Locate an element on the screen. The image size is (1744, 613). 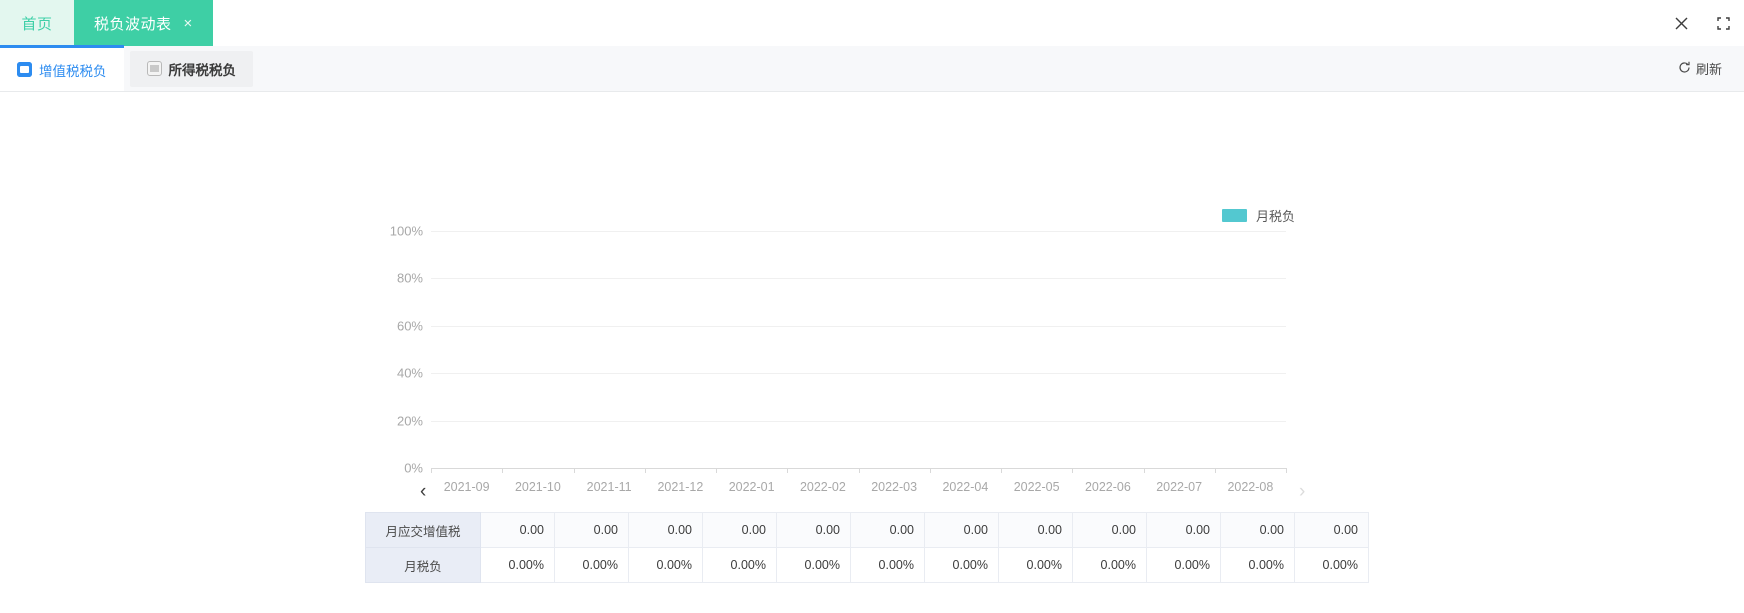
income-tax-report-icon is located at coordinates (154, 68).